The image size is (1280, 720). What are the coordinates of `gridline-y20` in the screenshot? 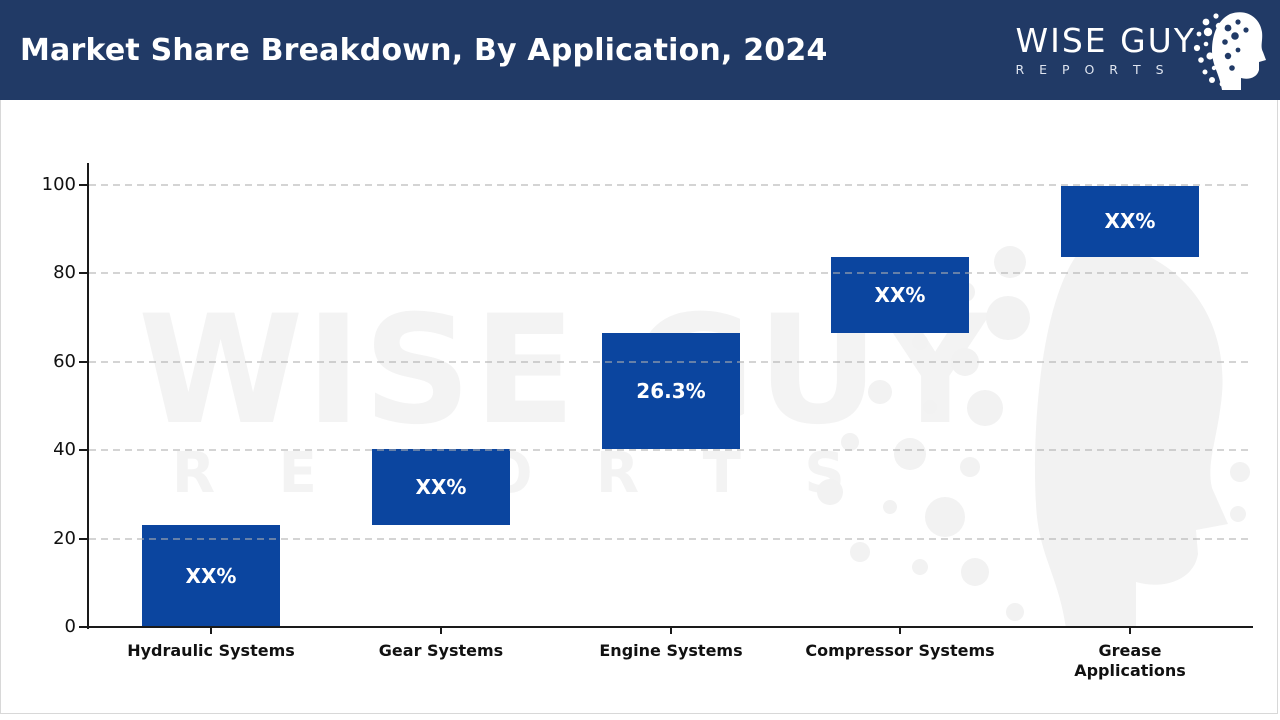 It's located at (671, 538).